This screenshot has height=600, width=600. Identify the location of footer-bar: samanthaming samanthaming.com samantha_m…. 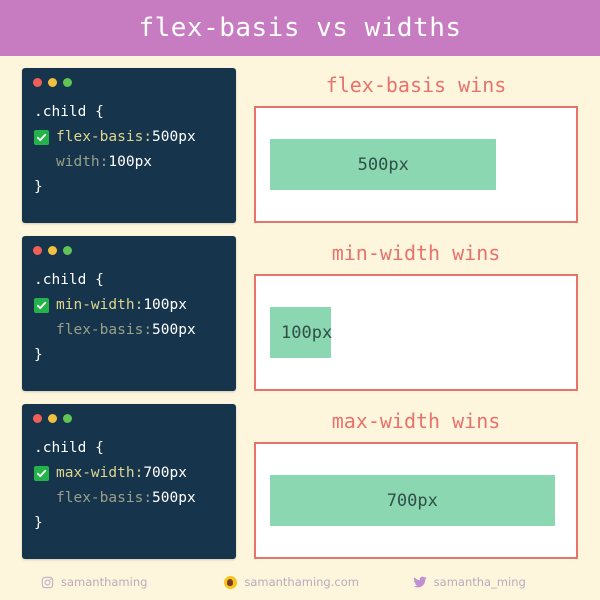
(300, 582).